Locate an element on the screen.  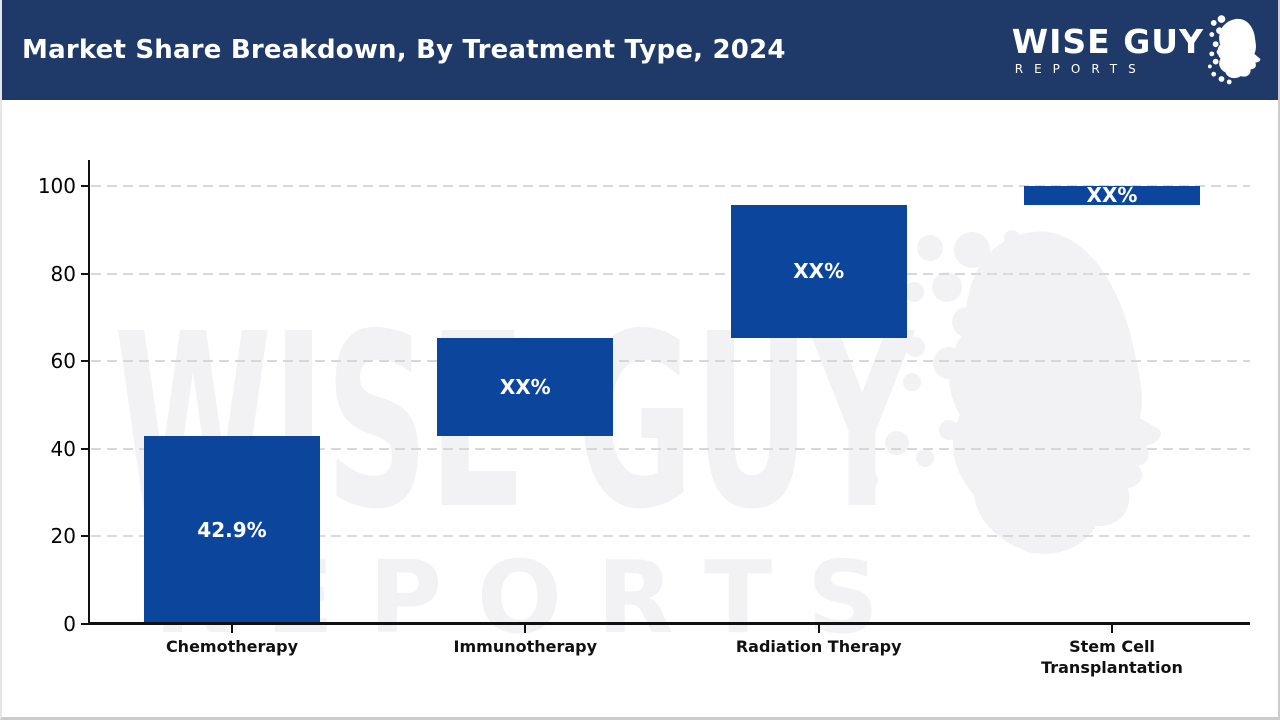
x-tick-chemotherapy is located at coordinates (232, 629).